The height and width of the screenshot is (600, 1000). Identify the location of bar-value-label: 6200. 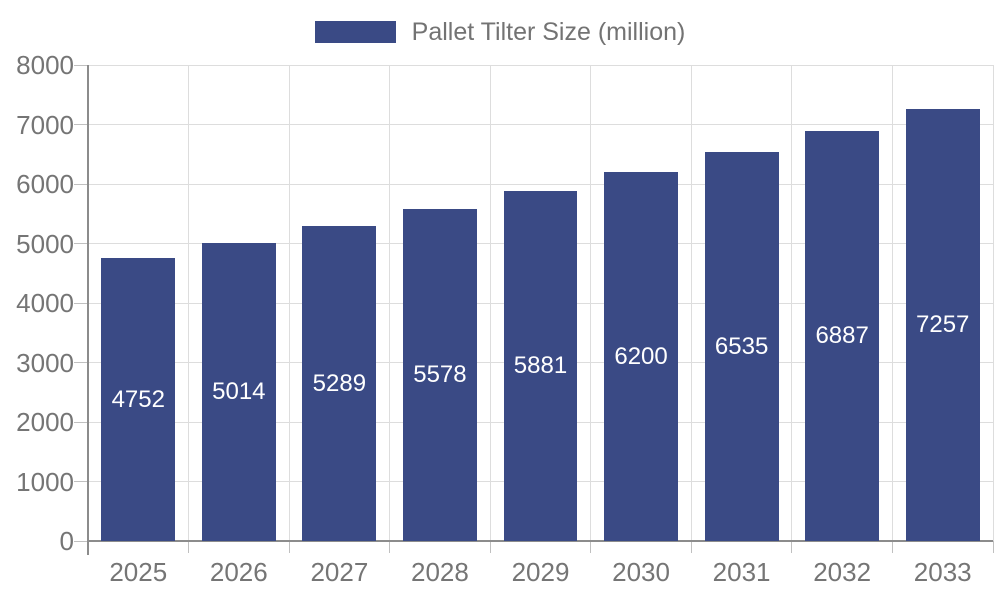
(641, 356).